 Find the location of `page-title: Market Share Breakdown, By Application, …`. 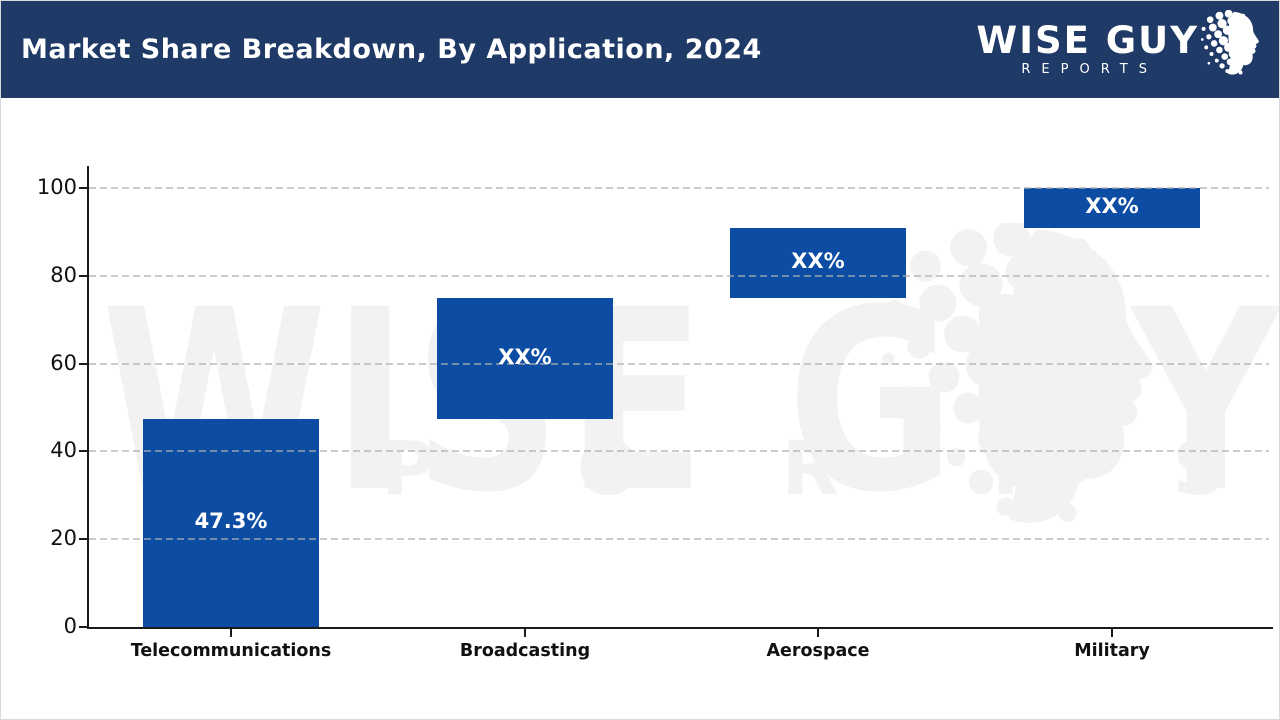

page-title: Market Share Breakdown, By Application, … is located at coordinates (391, 49).